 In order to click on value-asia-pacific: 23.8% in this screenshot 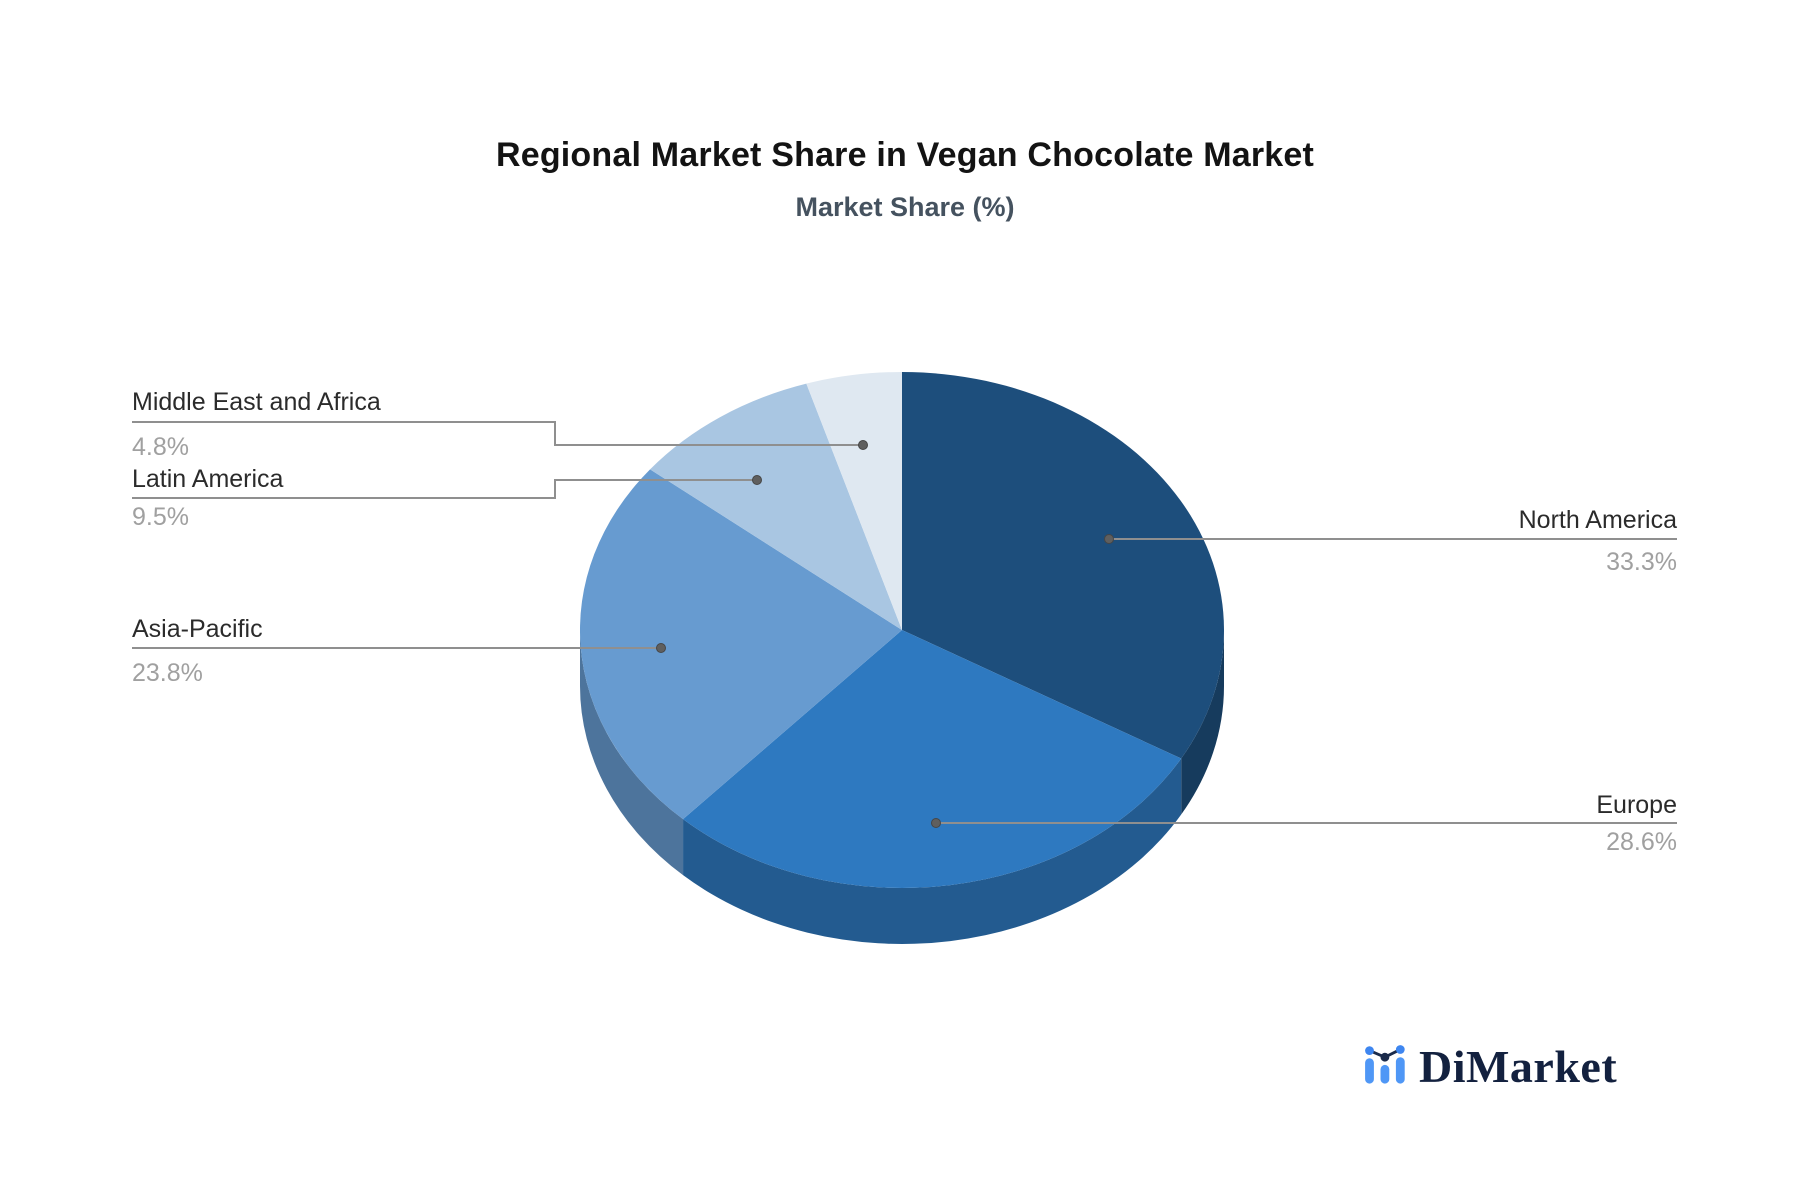, I will do `click(167, 673)`.